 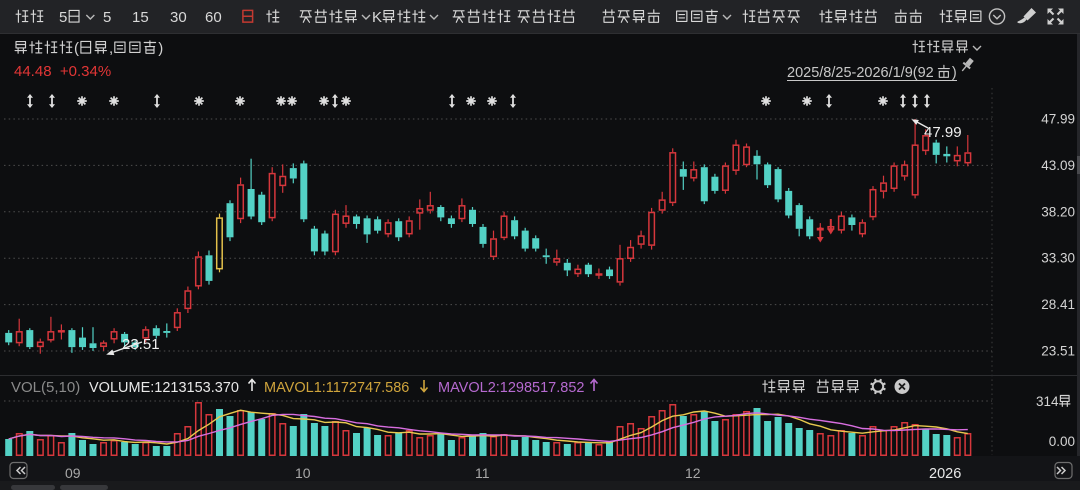 What do you see at coordinates (945, 474) in the screenshot?
I see `svg-text: 2026` at bounding box center [945, 474].